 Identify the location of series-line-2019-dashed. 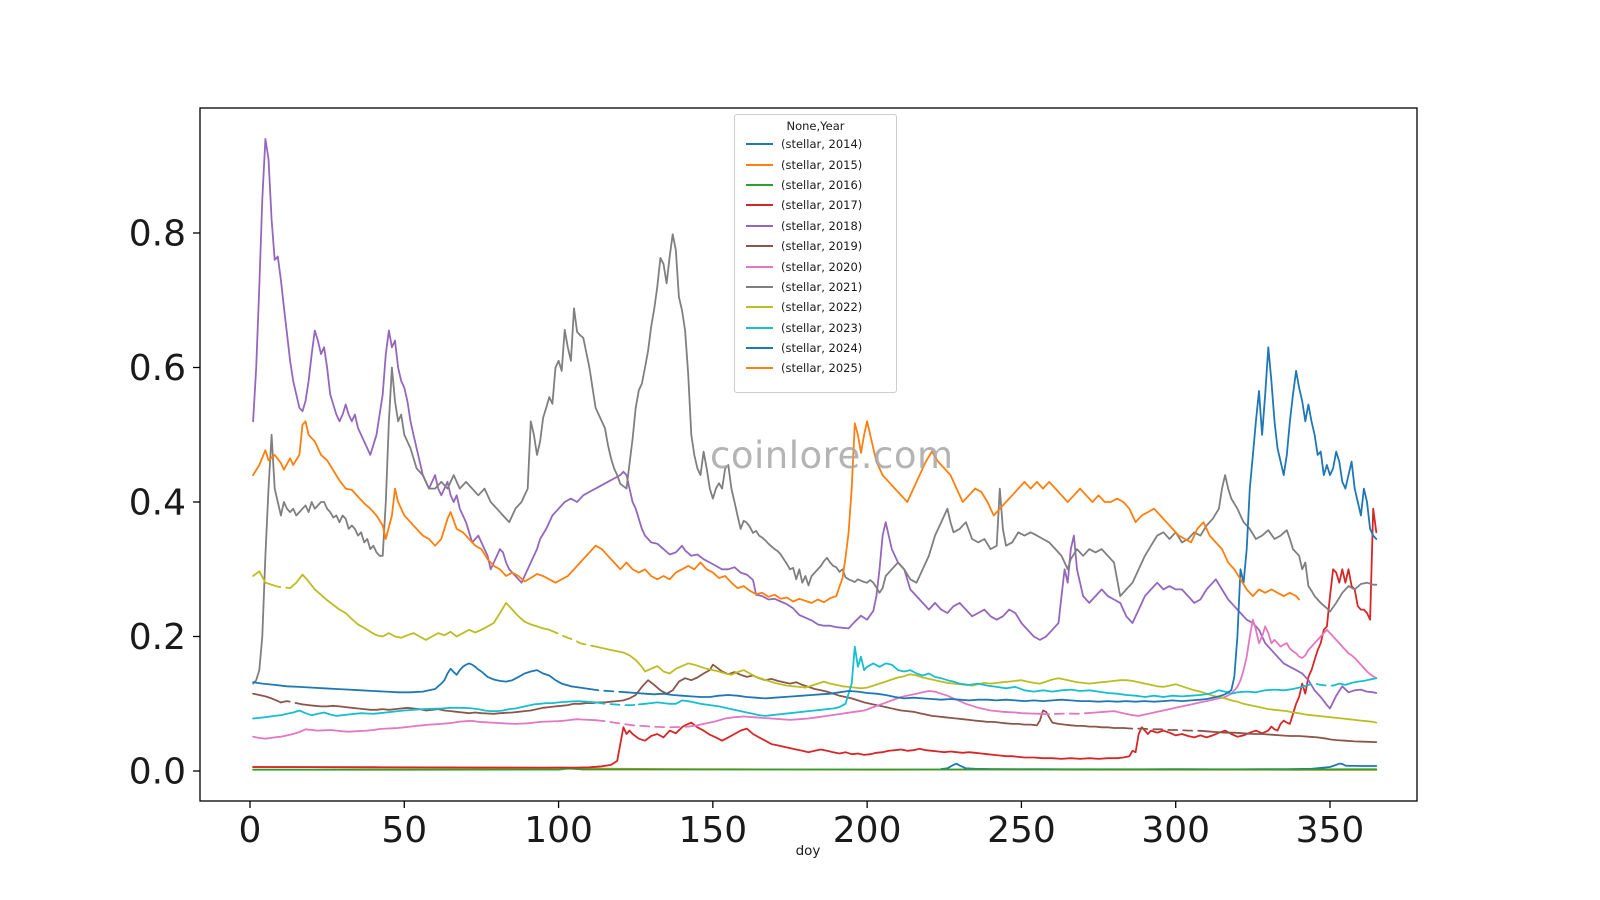
(744, 716).